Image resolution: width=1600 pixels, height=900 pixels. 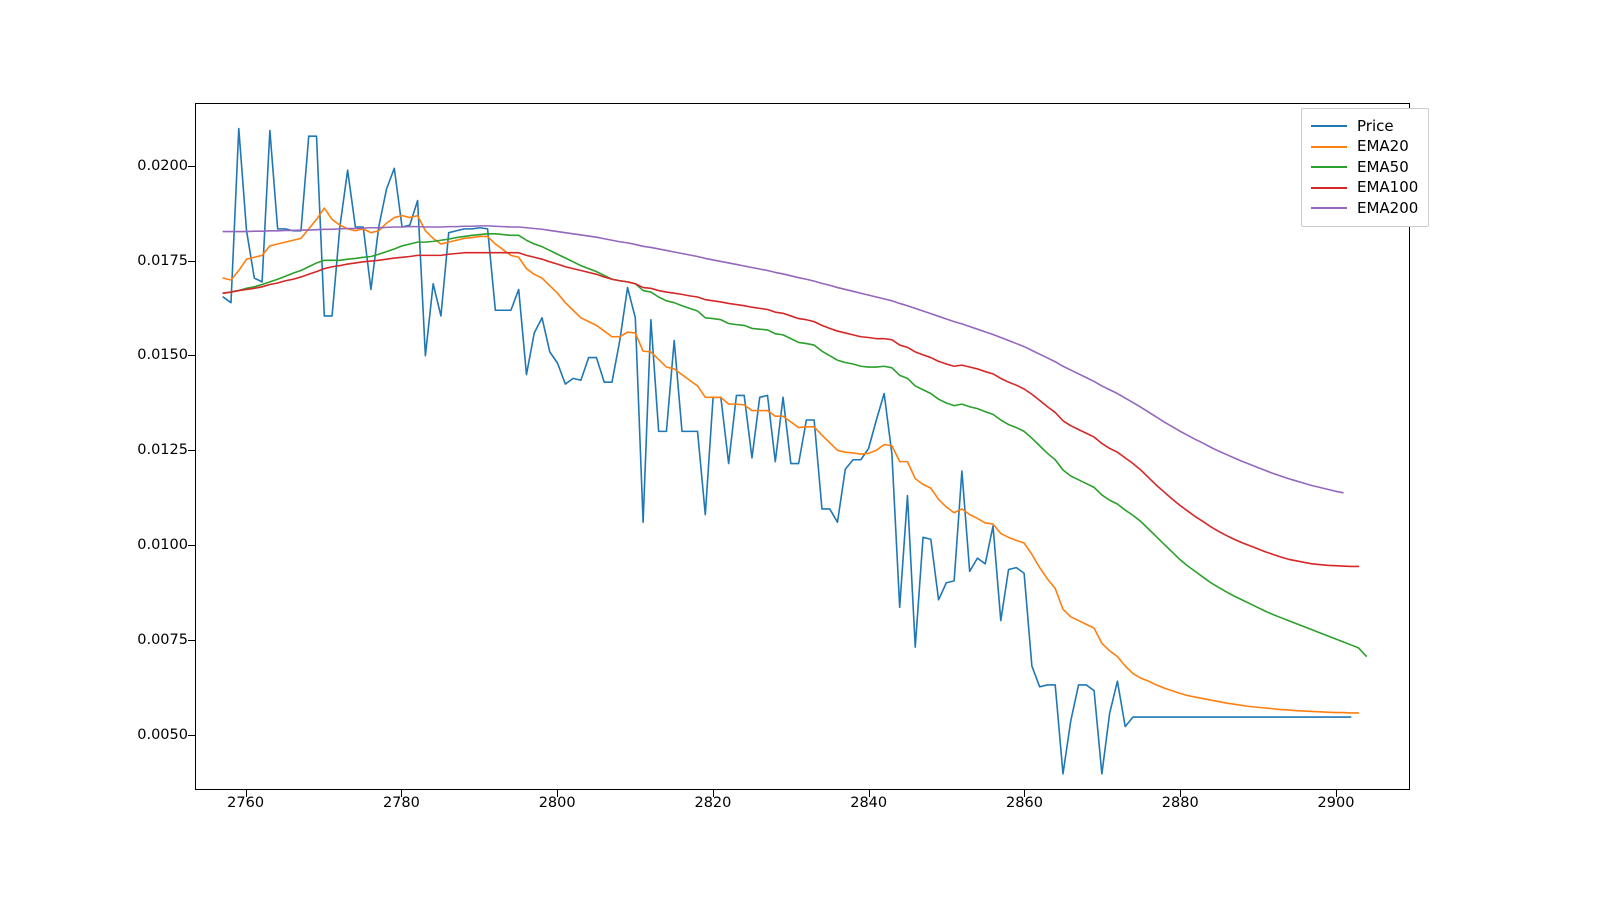 I want to click on y-tick-label: 0.0050, so click(x=162, y=734).